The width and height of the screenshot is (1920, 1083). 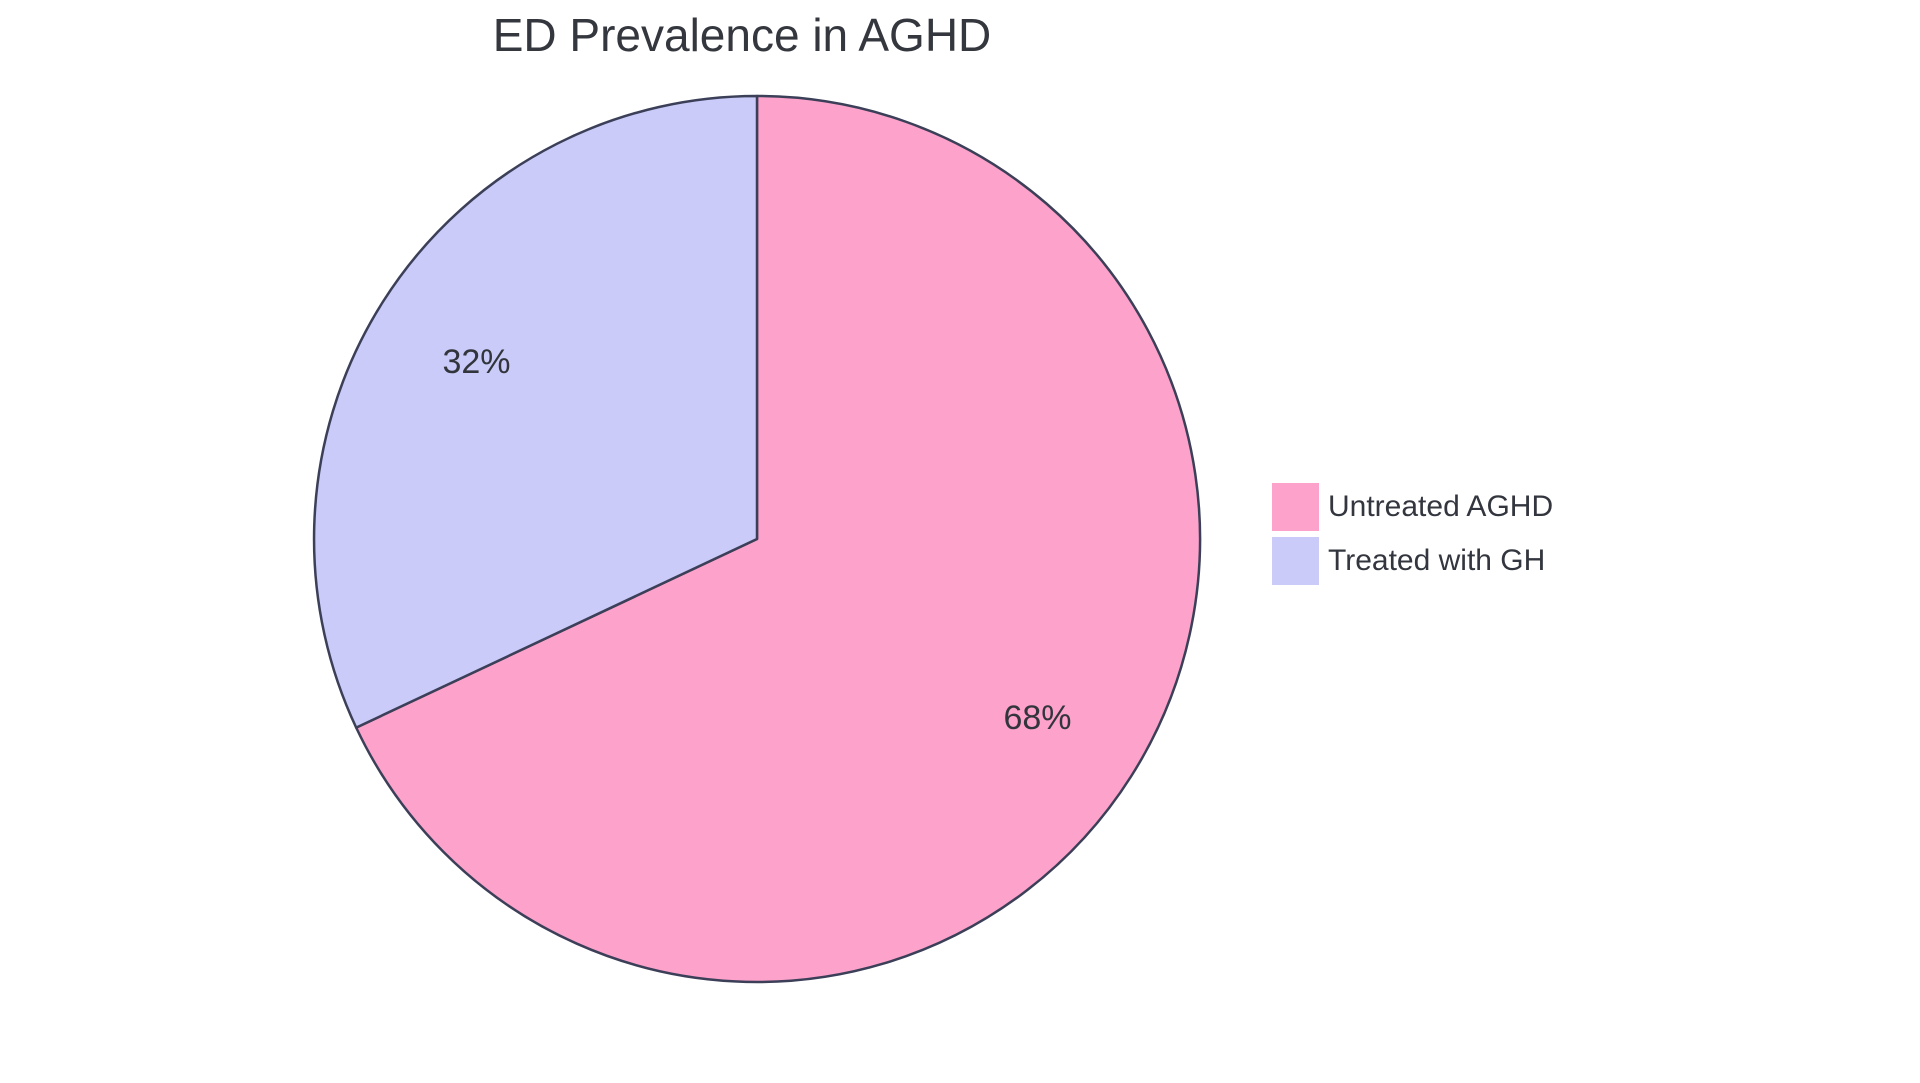 What do you see at coordinates (1437, 560) in the screenshot?
I see `legend-label: Treated with GH` at bounding box center [1437, 560].